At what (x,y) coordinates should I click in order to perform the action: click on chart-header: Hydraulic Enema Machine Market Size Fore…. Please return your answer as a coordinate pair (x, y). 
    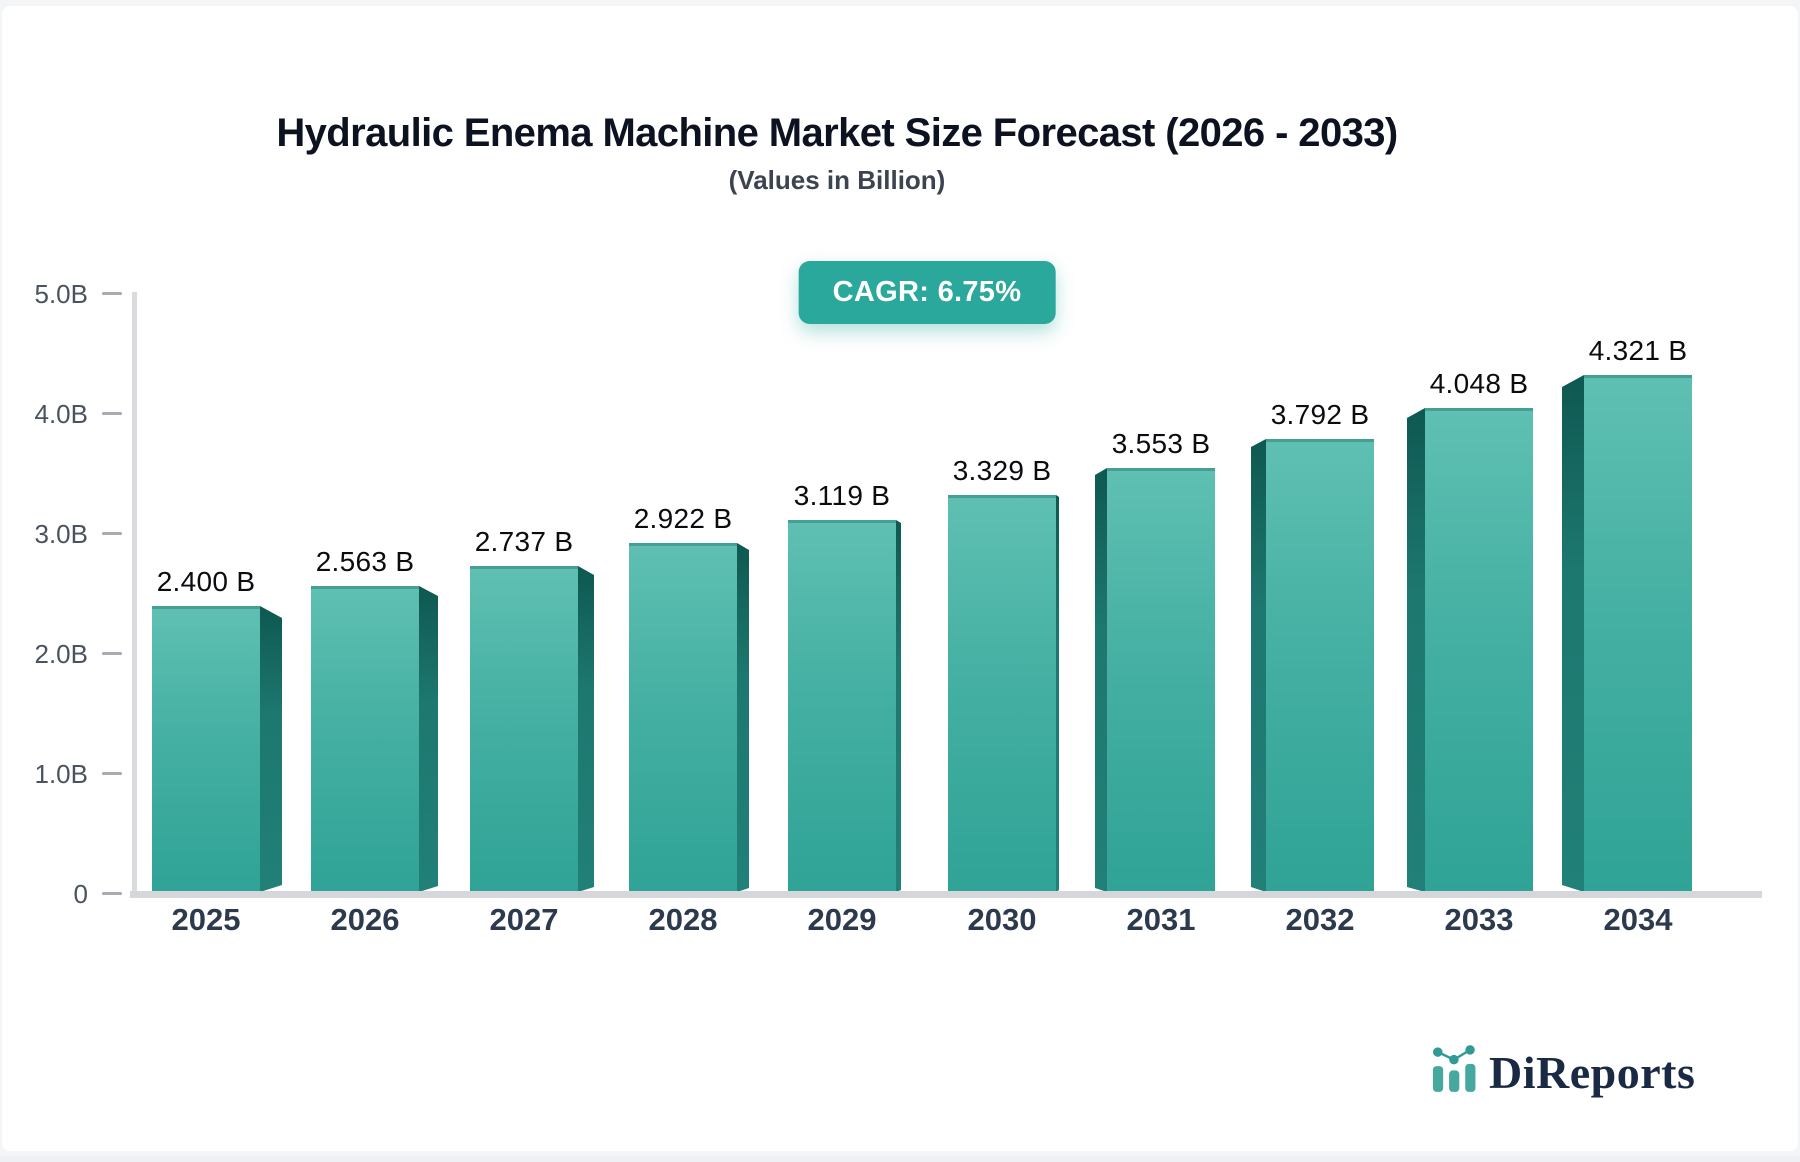
    Looking at the image, I should click on (837, 153).